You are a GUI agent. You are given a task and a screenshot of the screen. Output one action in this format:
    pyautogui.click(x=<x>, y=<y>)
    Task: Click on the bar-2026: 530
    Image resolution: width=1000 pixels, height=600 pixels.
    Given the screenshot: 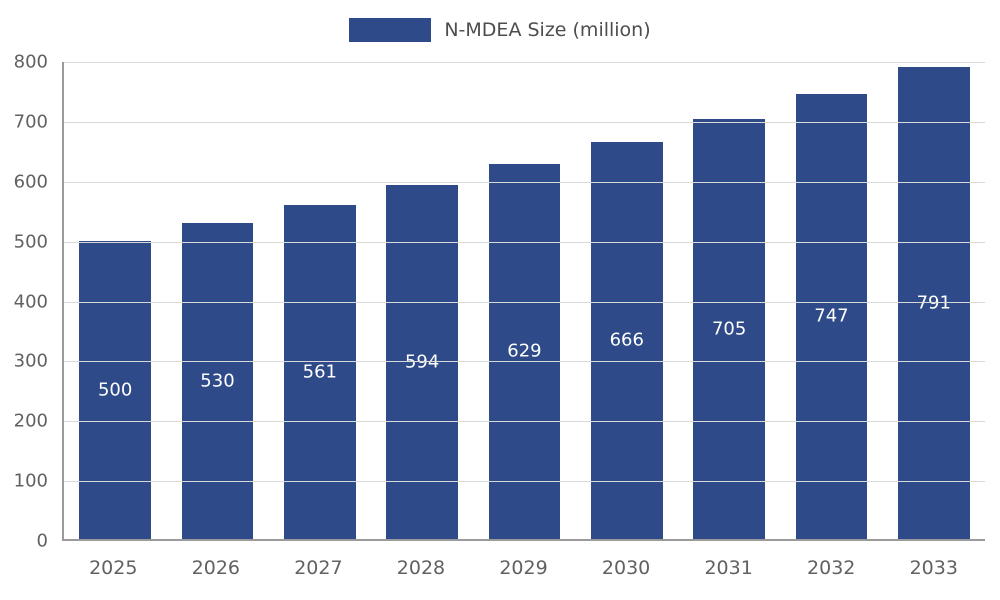 What is the action you would take?
    pyautogui.click(x=217, y=381)
    